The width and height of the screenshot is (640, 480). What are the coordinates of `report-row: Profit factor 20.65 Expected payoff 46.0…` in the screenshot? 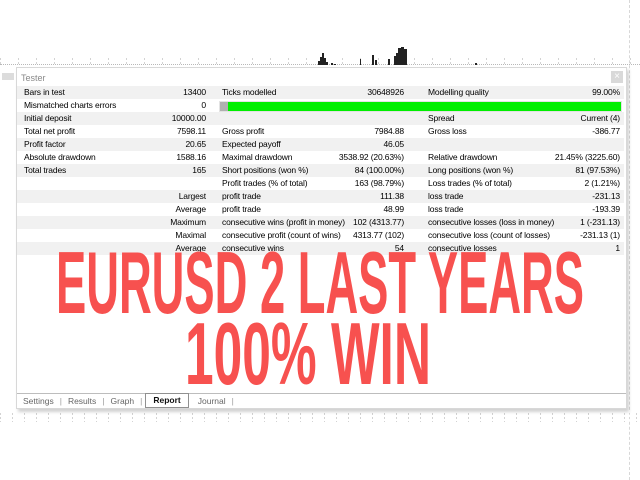 It's located at (320, 144).